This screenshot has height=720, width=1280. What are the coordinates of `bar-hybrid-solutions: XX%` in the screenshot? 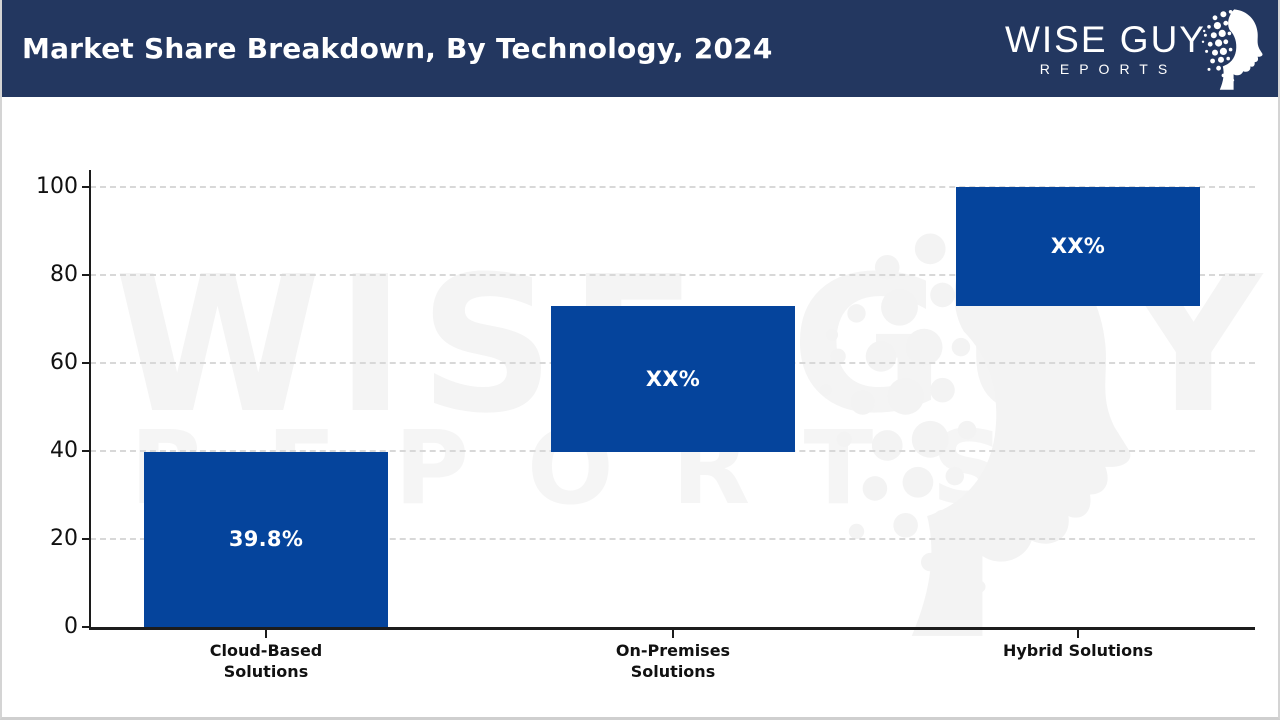 It's located at (1078, 246).